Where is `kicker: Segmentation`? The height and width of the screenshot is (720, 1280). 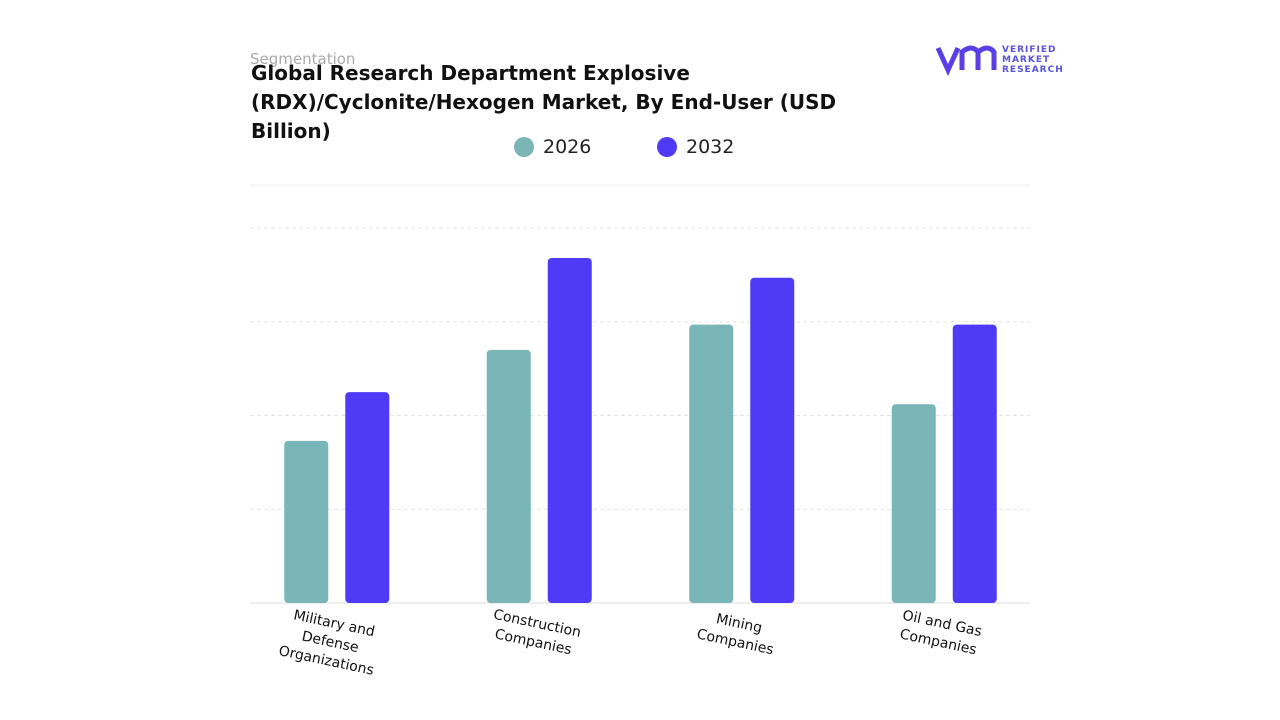
kicker: Segmentation is located at coordinates (303, 59).